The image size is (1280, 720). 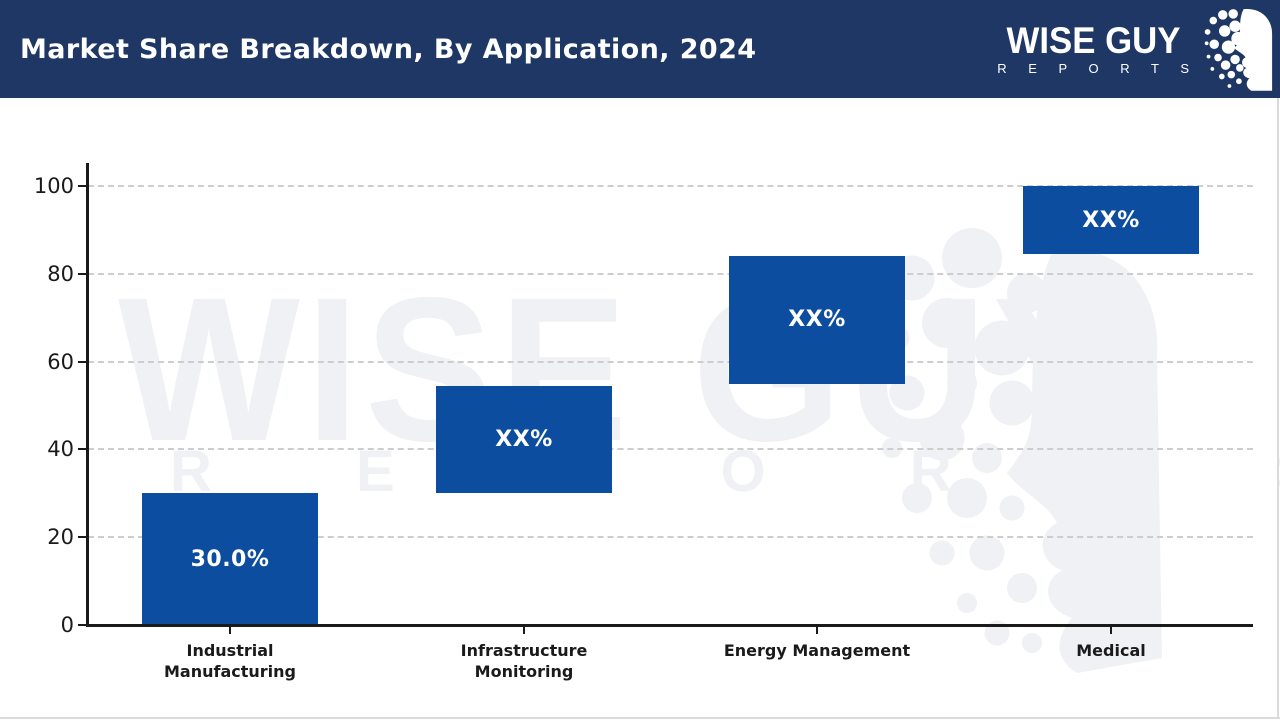 What do you see at coordinates (524, 650) in the screenshot?
I see `x-category-label-line: Infrastructure` at bounding box center [524, 650].